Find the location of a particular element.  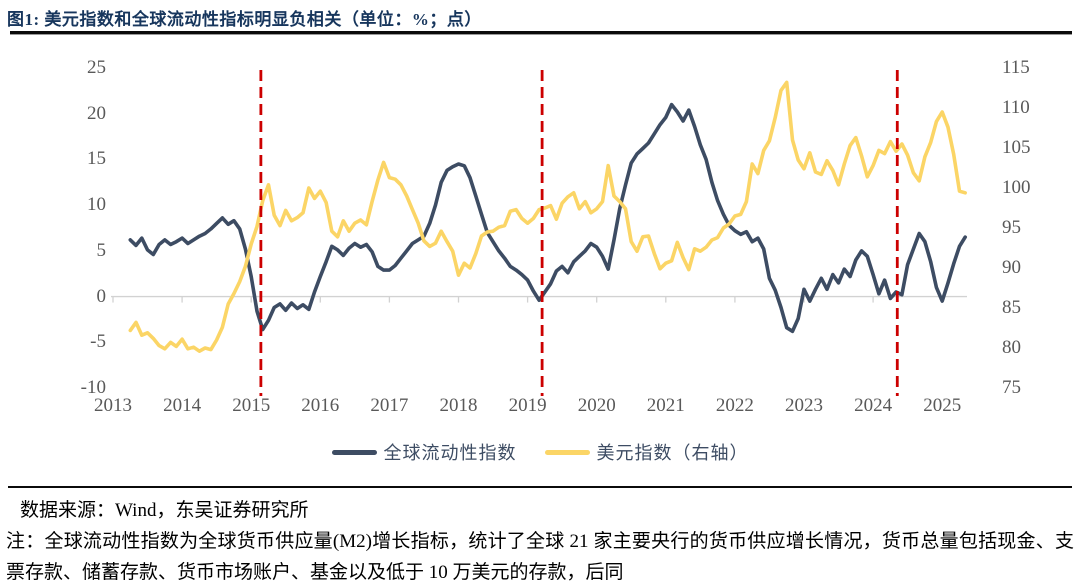

y-right-tick-label: 105 is located at coordinates (1016, 147).